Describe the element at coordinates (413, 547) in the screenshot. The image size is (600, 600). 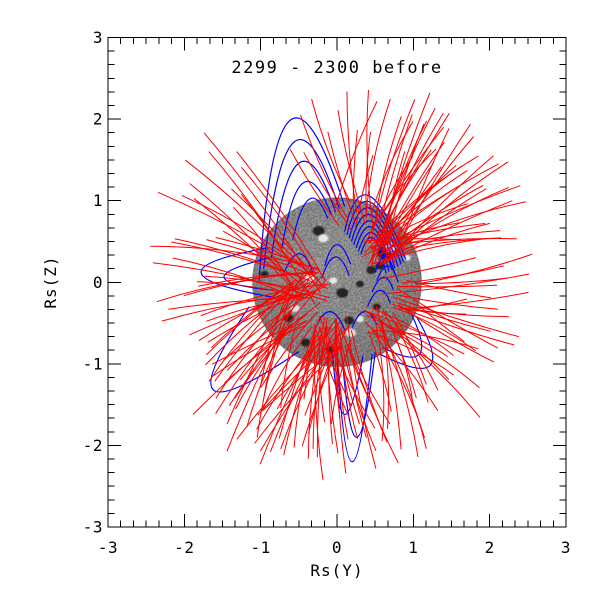
I see `x-tick-label: 1` at that location.